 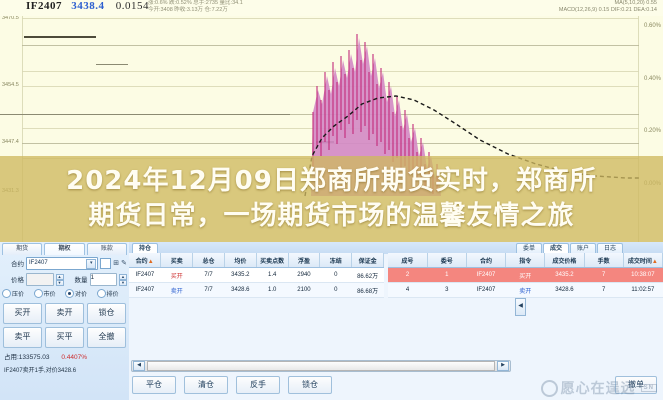 I want to click on margin-usage-row: 占用:133575.03 0.4407%, so click(x=64, y=354).